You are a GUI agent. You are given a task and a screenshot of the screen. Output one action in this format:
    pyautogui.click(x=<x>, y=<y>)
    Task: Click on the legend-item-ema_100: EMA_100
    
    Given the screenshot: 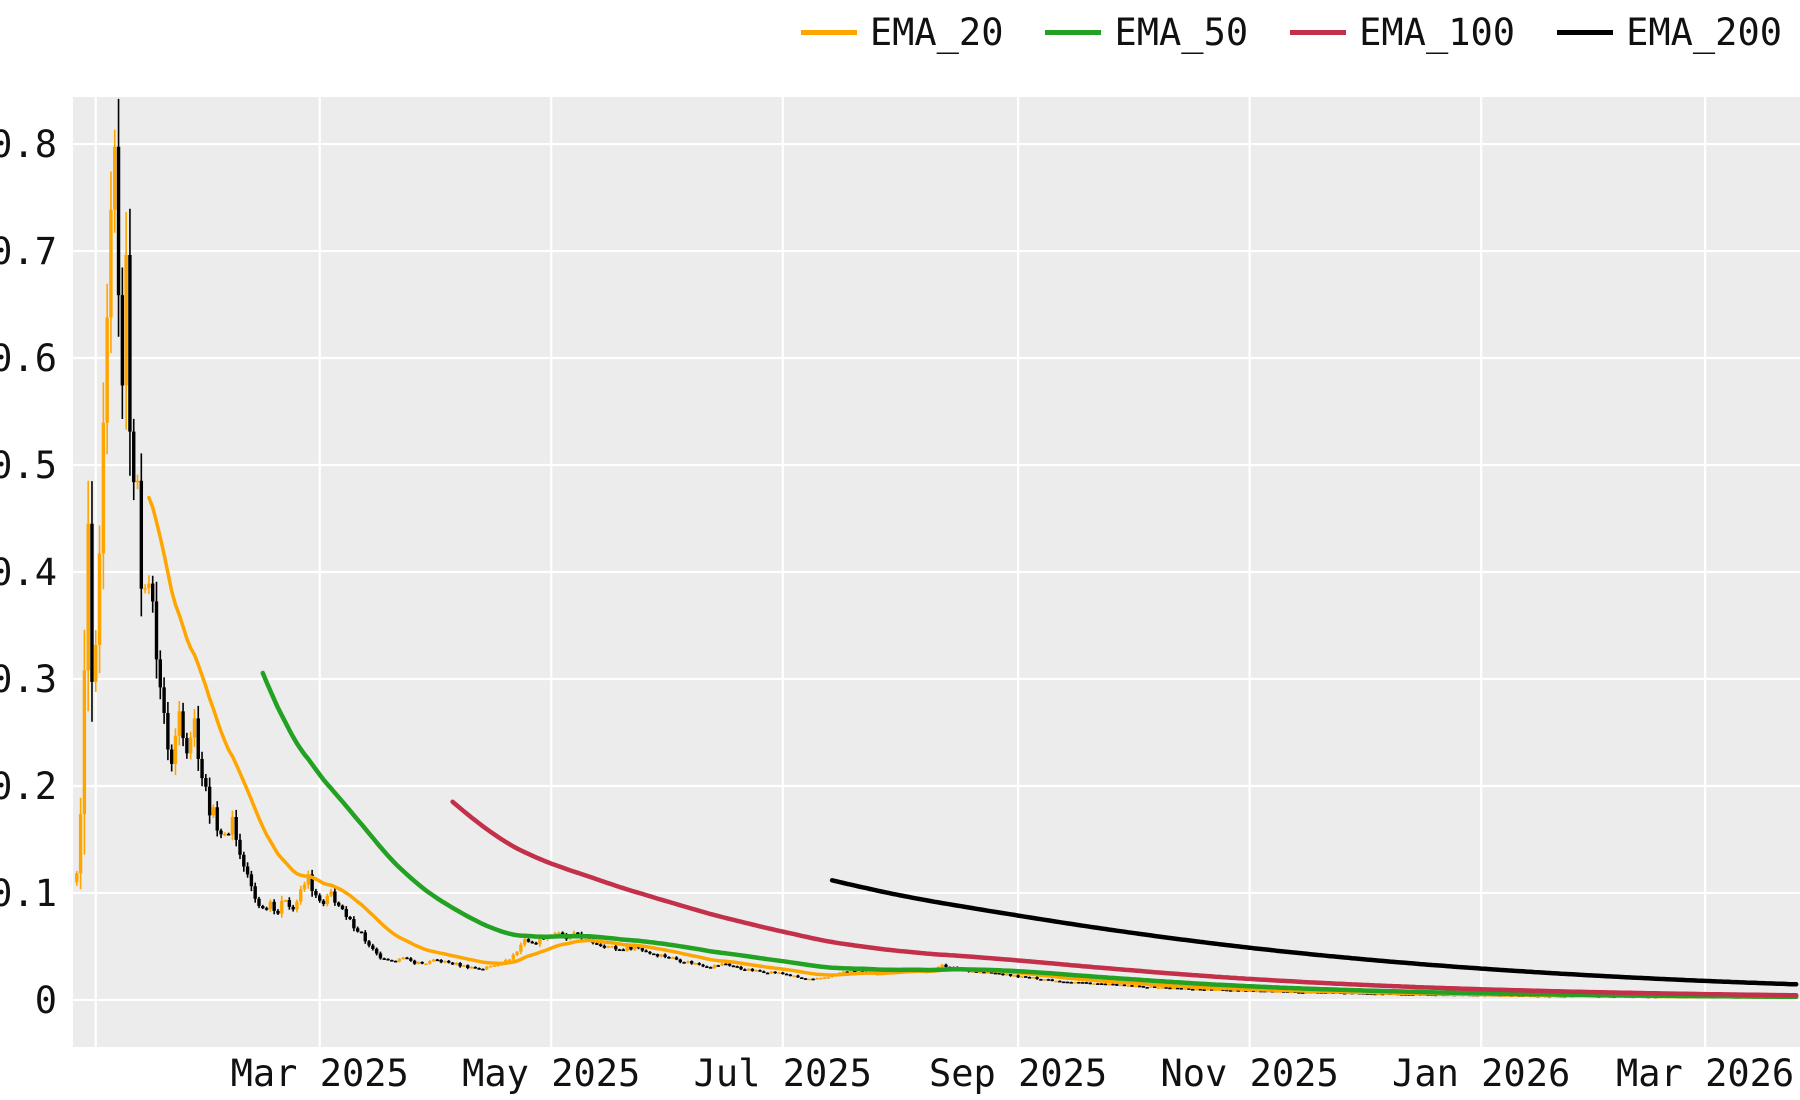 What is the action you would take?
    pyautogui.click(x=1402, y=32)
    